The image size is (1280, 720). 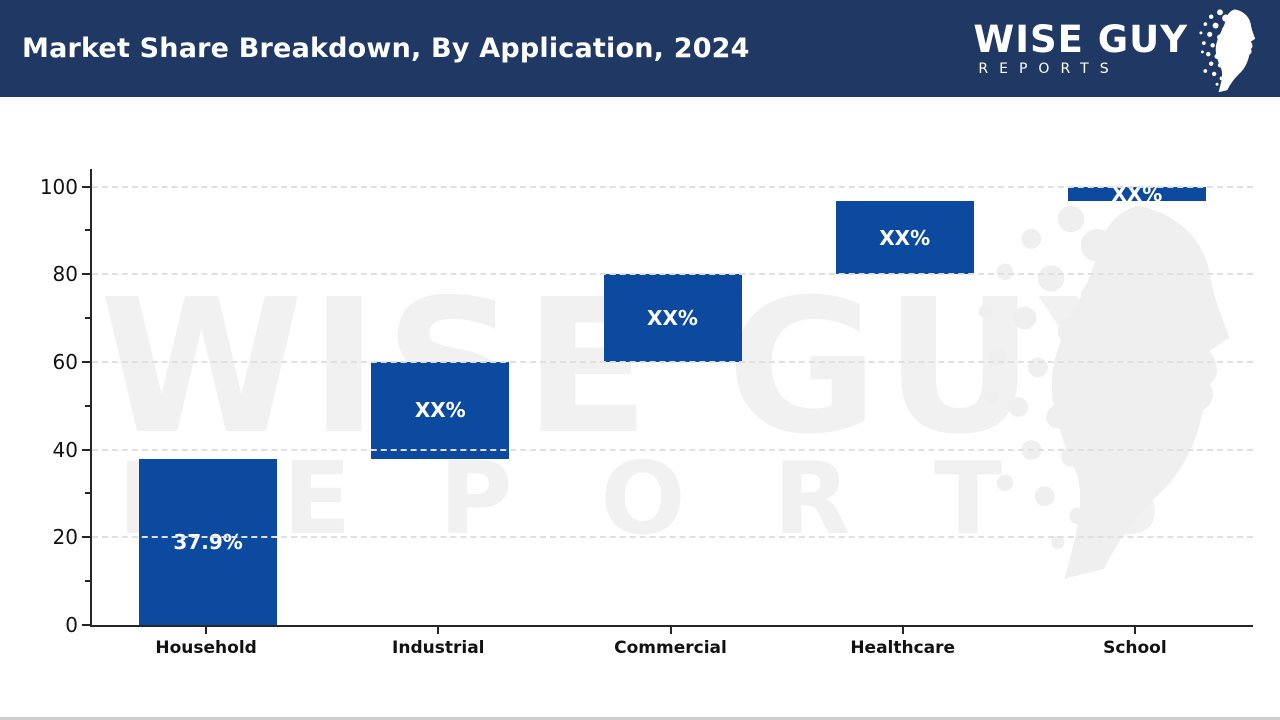 I want to click on brand-wordmark: WISE GUY, so click(x=1080, y=39).